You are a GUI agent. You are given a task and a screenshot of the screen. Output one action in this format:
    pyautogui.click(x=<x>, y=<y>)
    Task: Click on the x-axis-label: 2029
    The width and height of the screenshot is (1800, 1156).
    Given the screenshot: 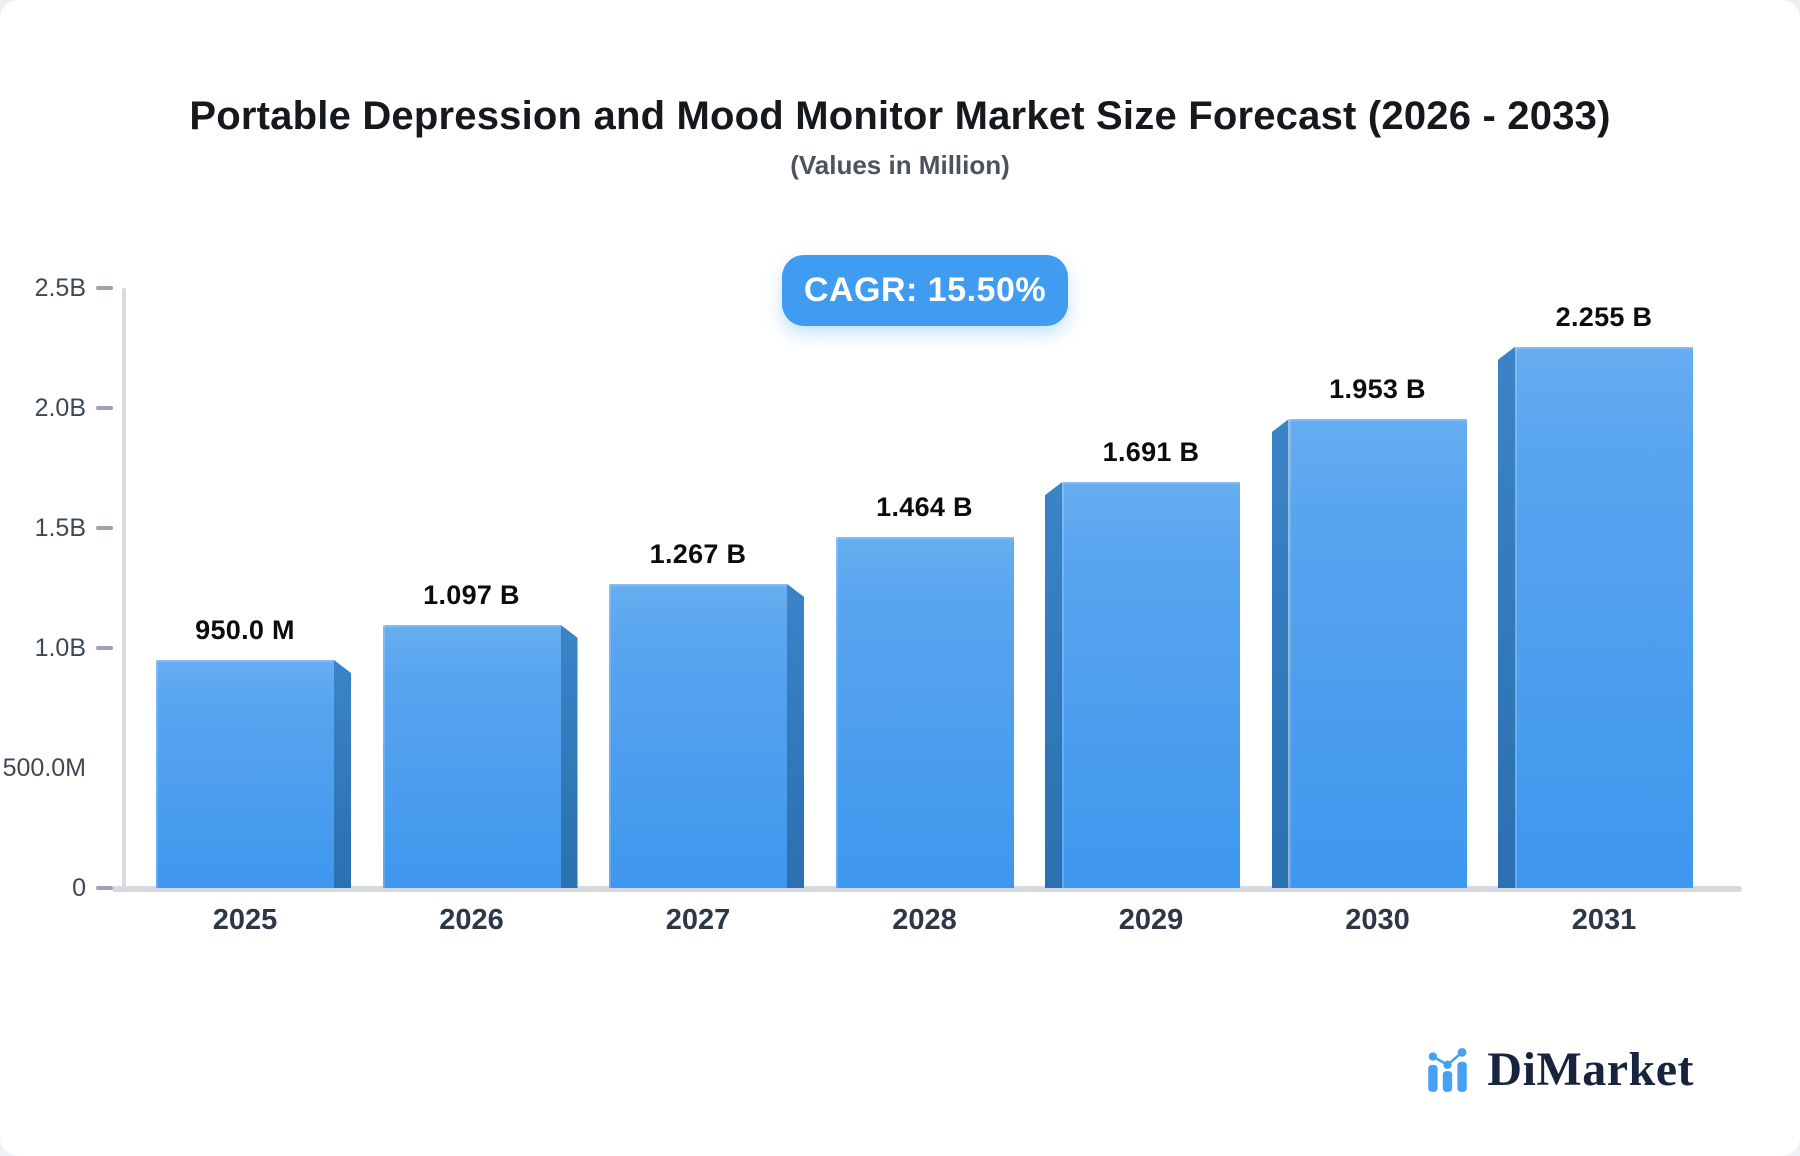 What is the action you would take?
    pyautogui.click(x=1151, y=920)
    